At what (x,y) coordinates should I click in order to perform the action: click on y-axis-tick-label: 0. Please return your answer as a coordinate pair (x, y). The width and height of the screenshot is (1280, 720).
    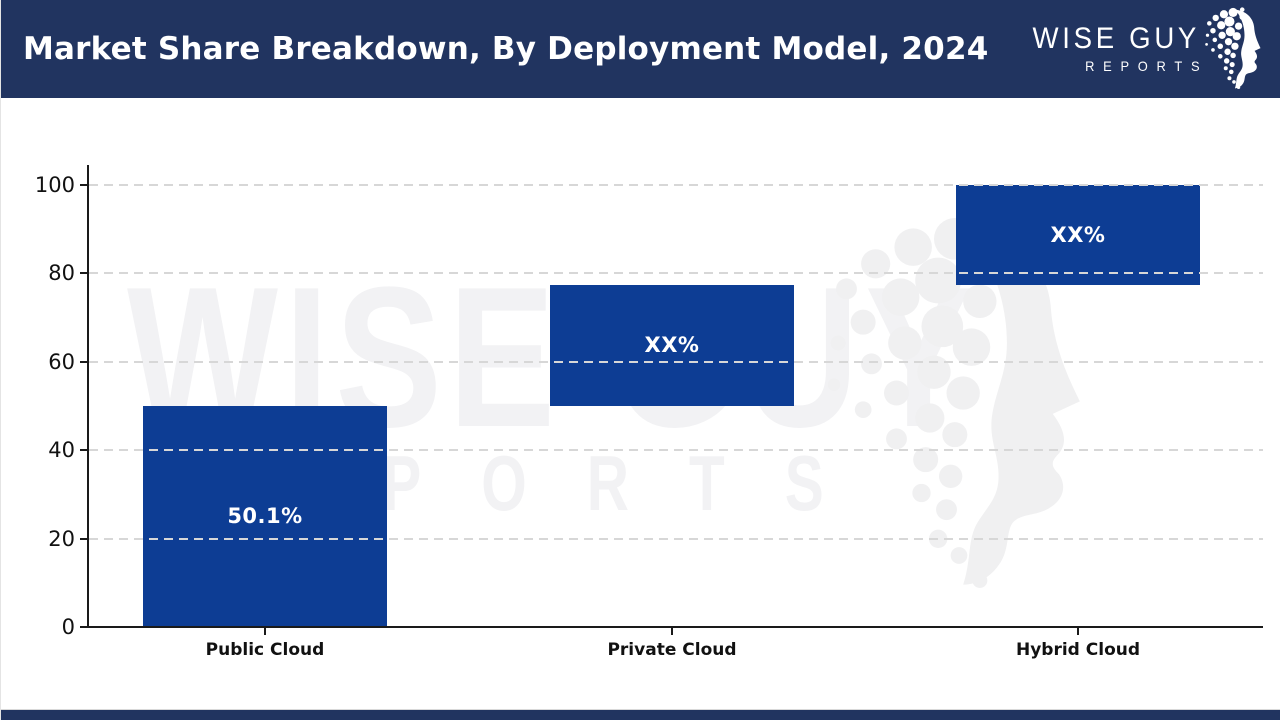
    Looking at the image, I should click on (68, 627).